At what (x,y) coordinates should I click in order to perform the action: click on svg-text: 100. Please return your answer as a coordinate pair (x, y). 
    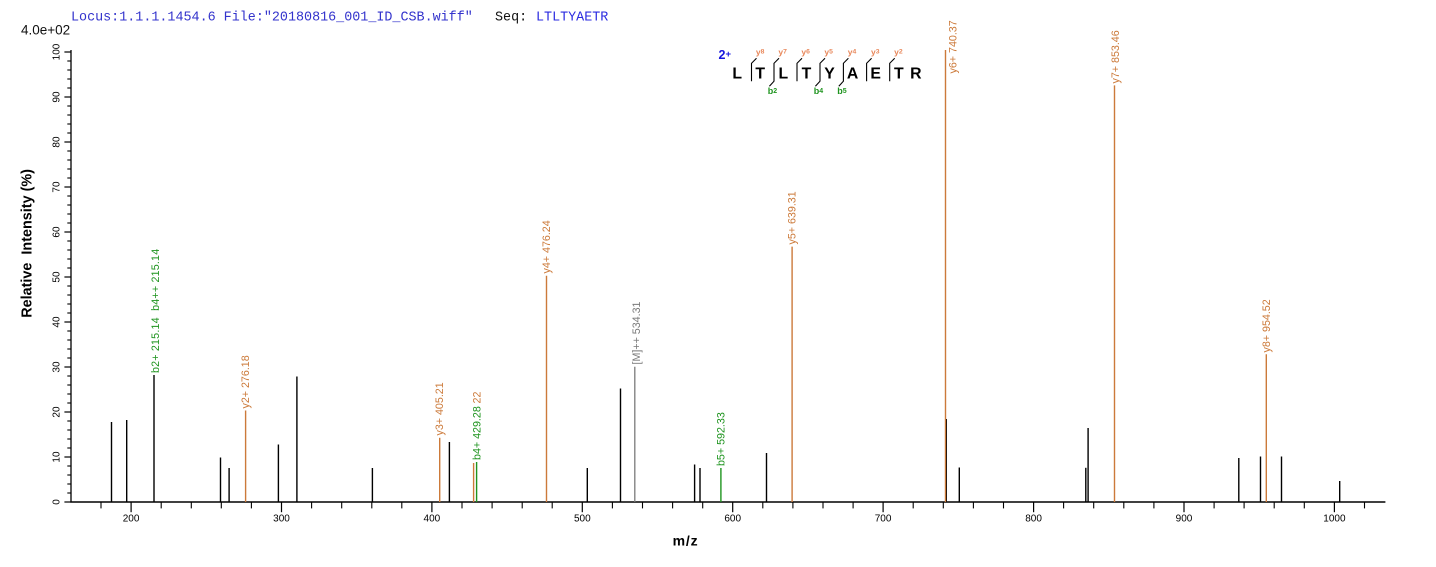
    Looking at the image, I should click on (57, 51).